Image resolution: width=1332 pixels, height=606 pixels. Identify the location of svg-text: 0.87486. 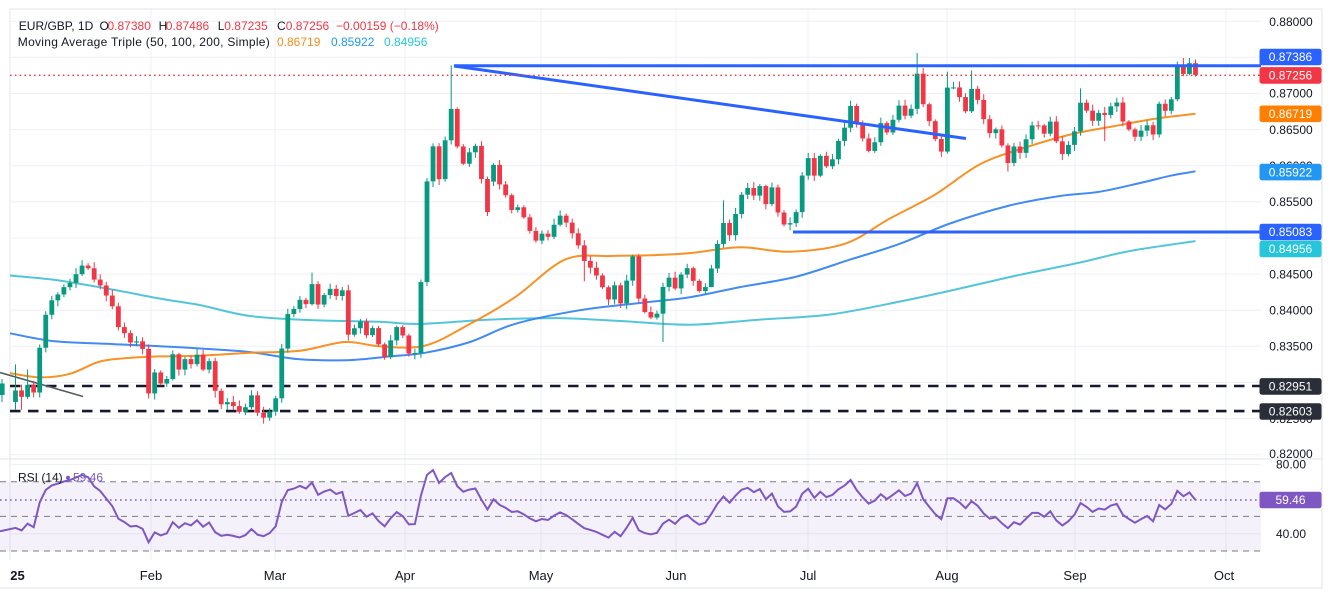
(188, 26).